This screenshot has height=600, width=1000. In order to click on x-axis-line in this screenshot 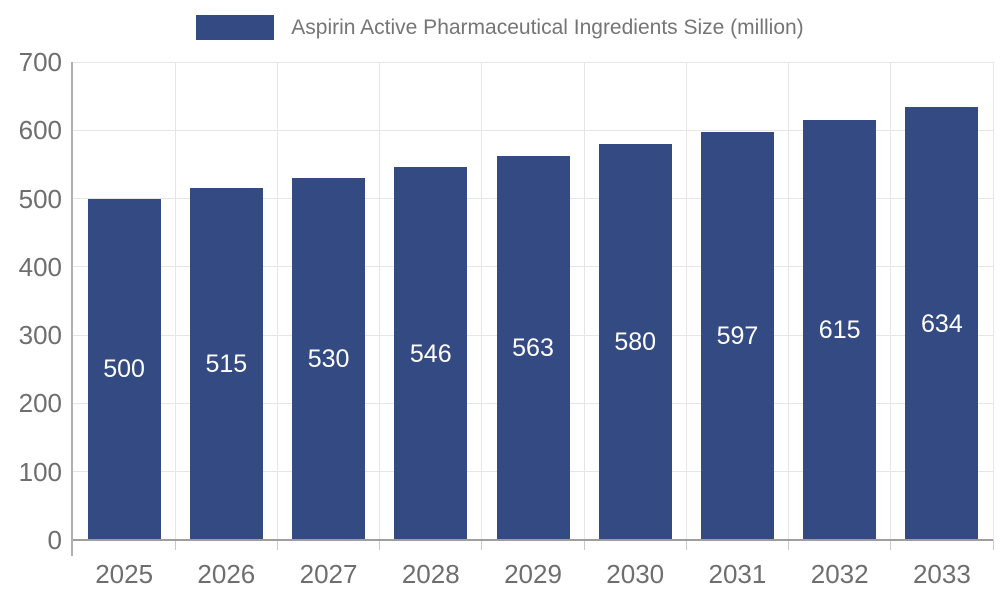, I will do `click(532, 540)`.